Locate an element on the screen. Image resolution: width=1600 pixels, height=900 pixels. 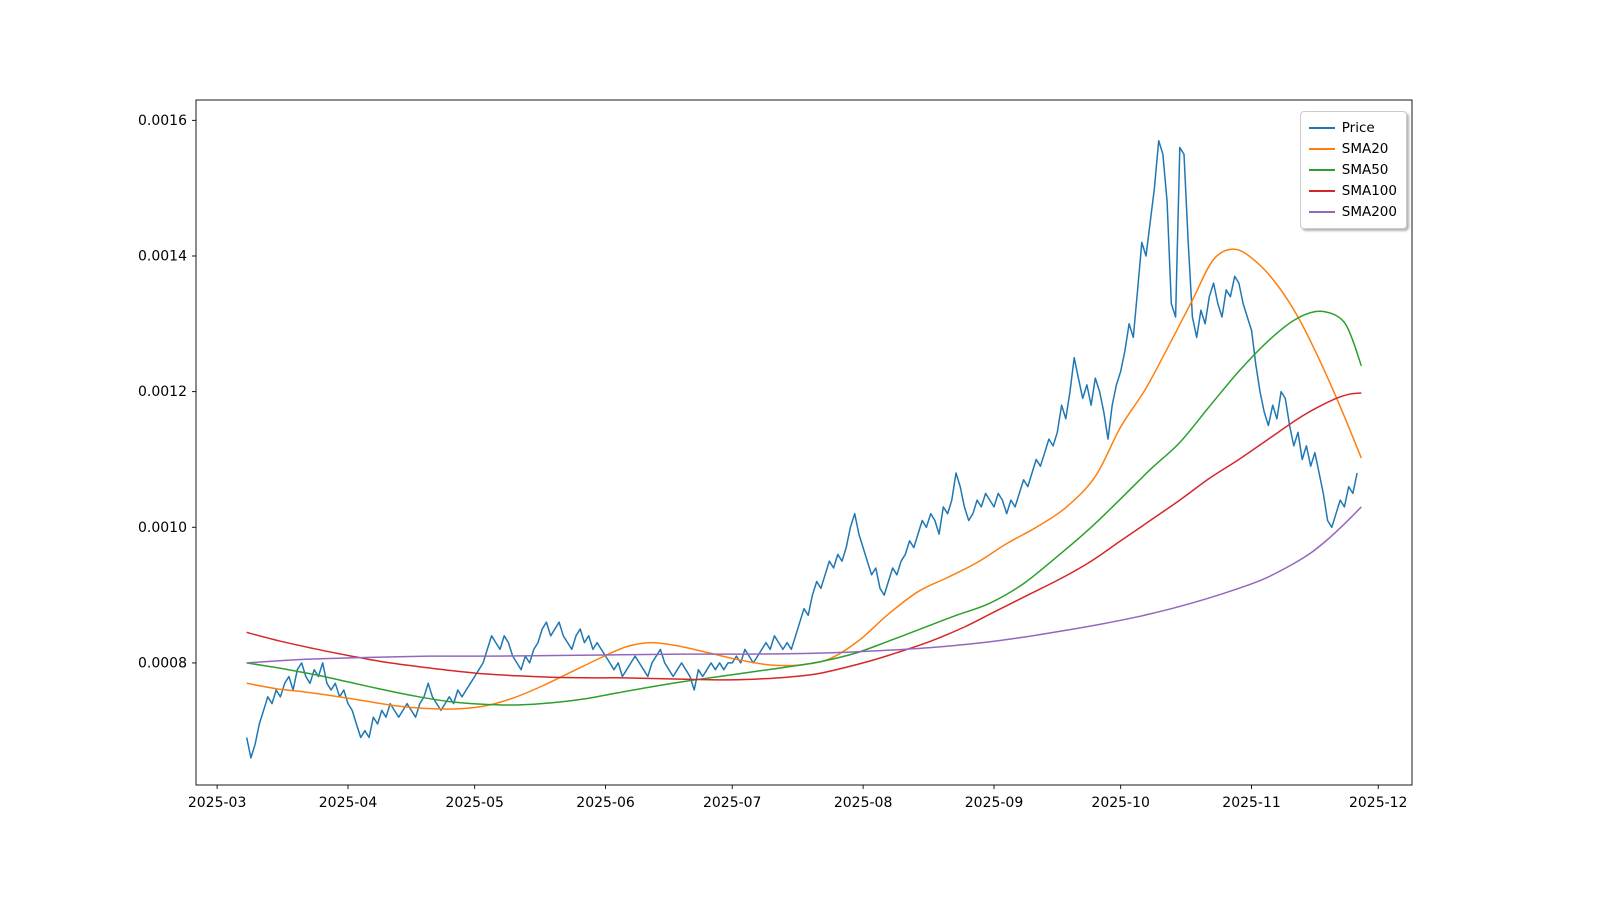
legend-label: SMA50 is located at coordinates (1365, 169).